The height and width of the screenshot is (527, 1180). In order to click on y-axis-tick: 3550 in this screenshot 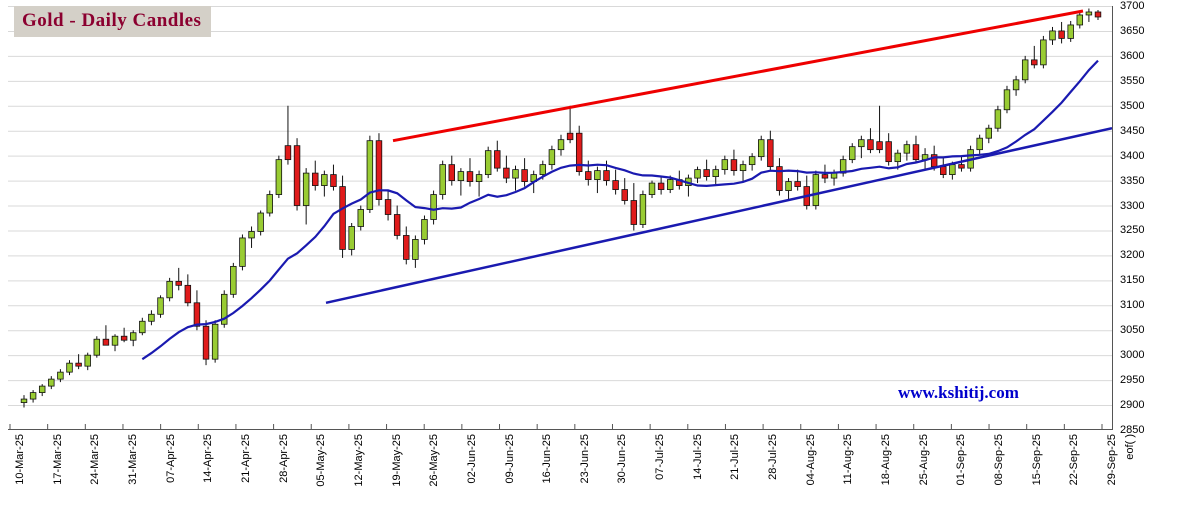, I will do `click(1132, 80)`.